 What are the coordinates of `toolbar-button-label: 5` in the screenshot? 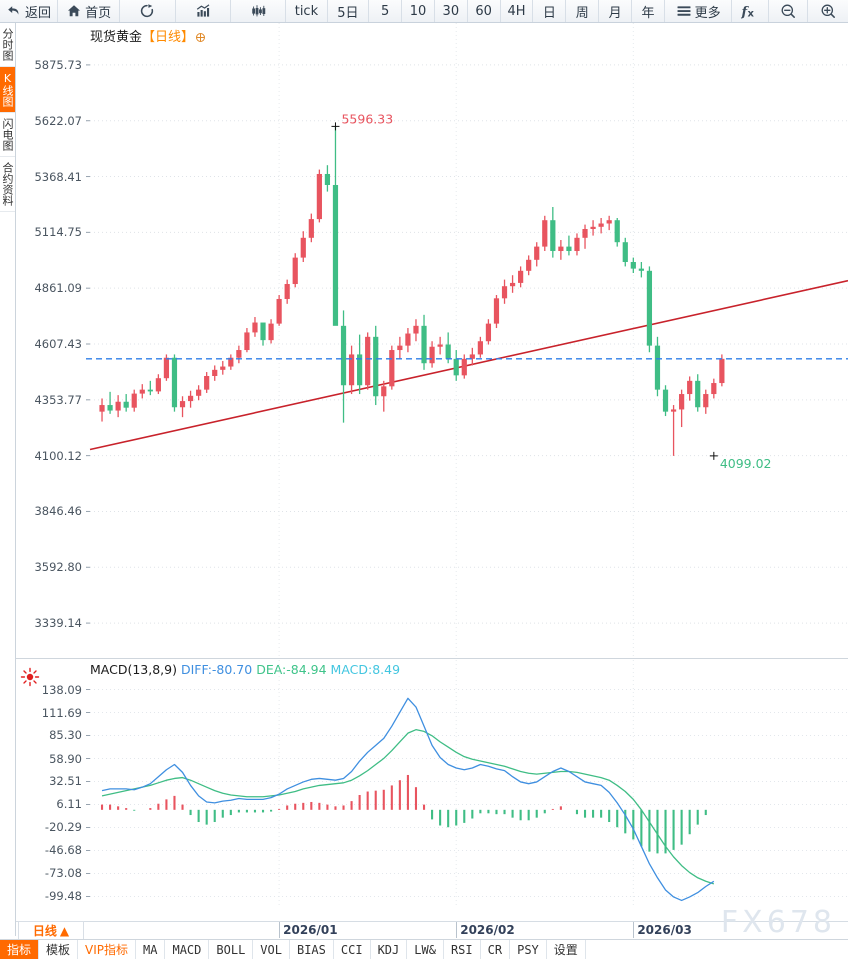 It's located at (385, 11).